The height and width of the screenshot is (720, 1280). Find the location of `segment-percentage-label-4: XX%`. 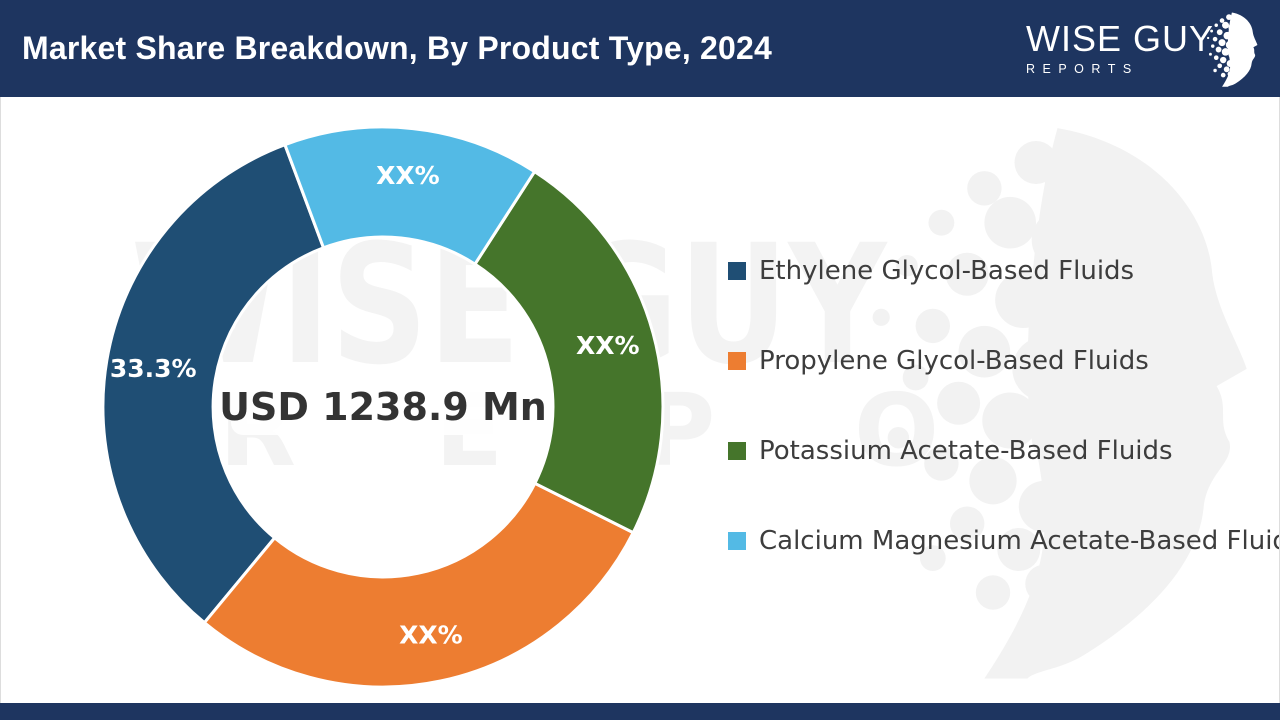

segment-percentage-label-4: XX% is located at coordinates (408, 175).